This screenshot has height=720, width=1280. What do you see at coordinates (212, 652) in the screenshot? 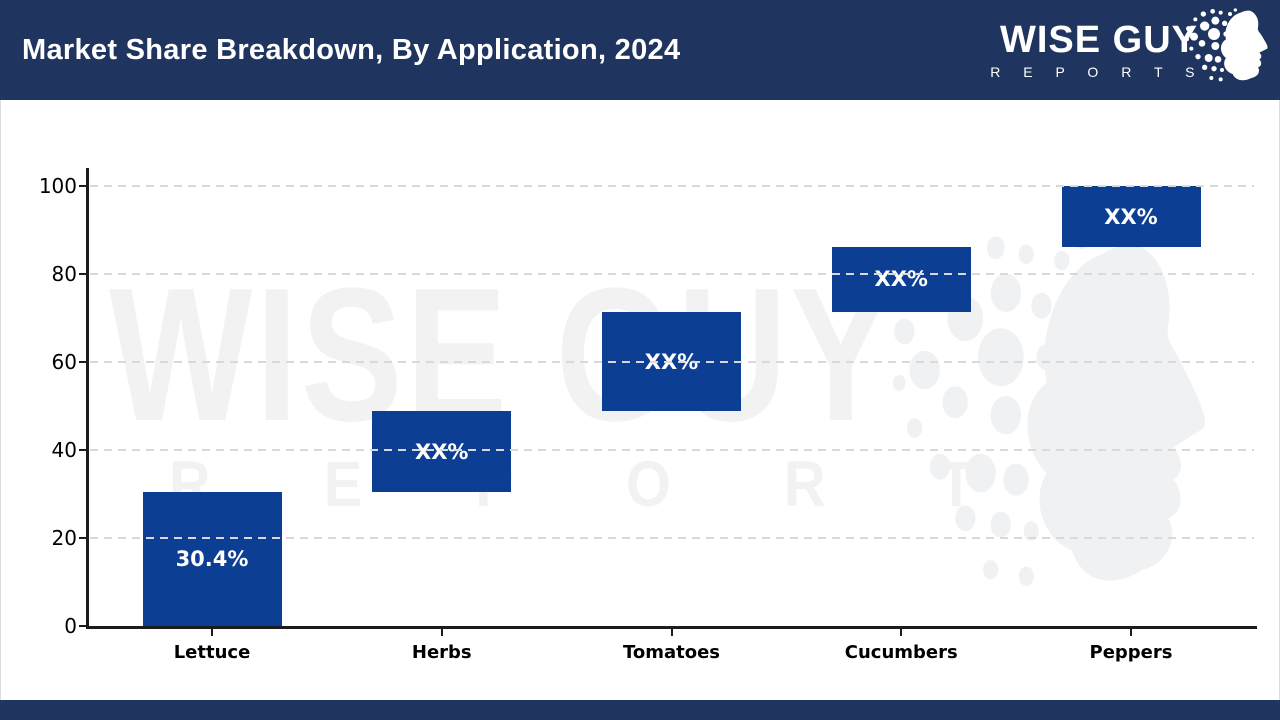
I see `x-category-label: Lettuce` at bounding box center [212, 652].